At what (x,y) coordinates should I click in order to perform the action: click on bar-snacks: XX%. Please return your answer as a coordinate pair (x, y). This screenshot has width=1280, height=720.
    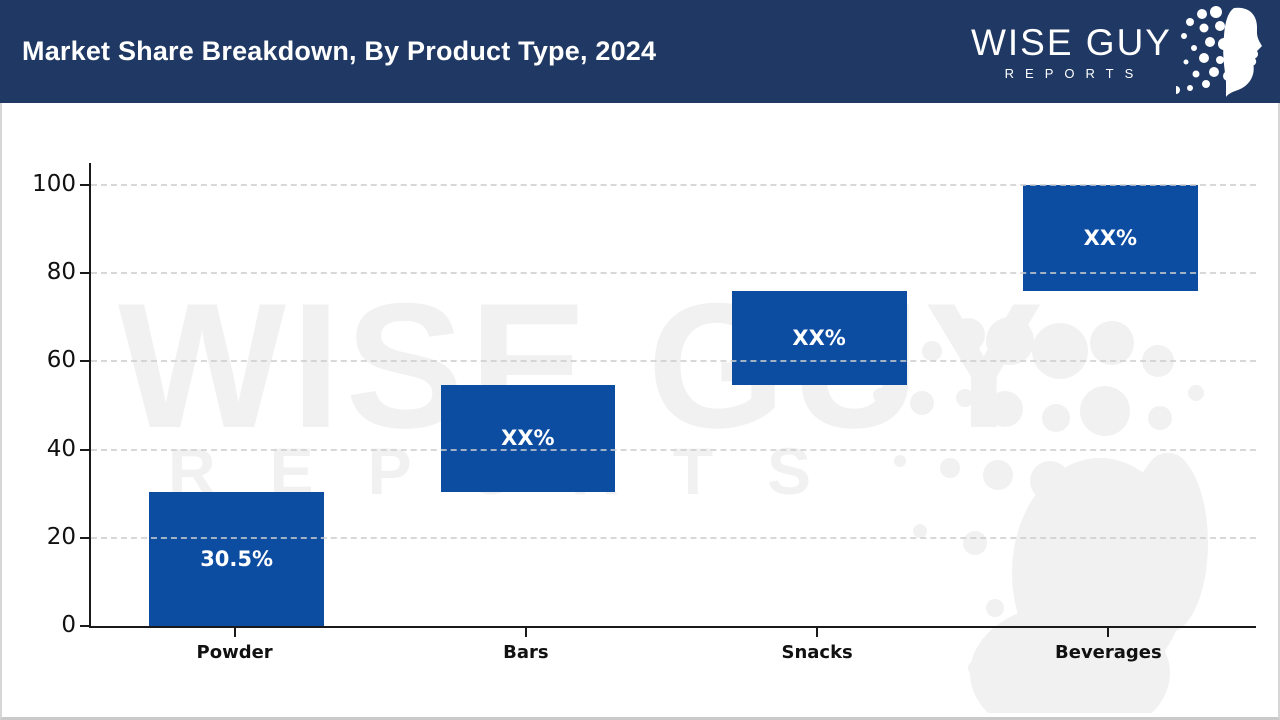
    Looking at the image, I should click on (819, 337).